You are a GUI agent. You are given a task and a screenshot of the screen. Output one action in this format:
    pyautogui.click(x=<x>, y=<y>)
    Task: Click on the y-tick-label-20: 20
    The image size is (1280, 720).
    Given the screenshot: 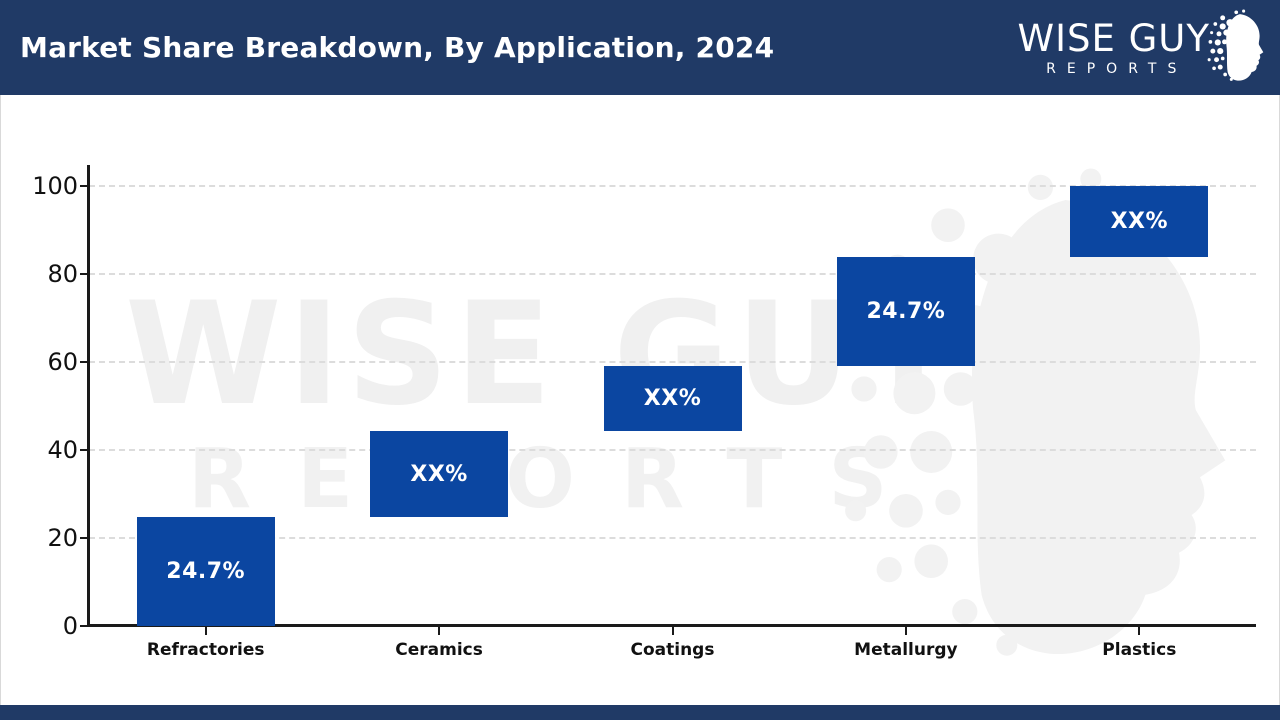 What is the action you would take?
    pyautogui.click(x=62, y=538)
    